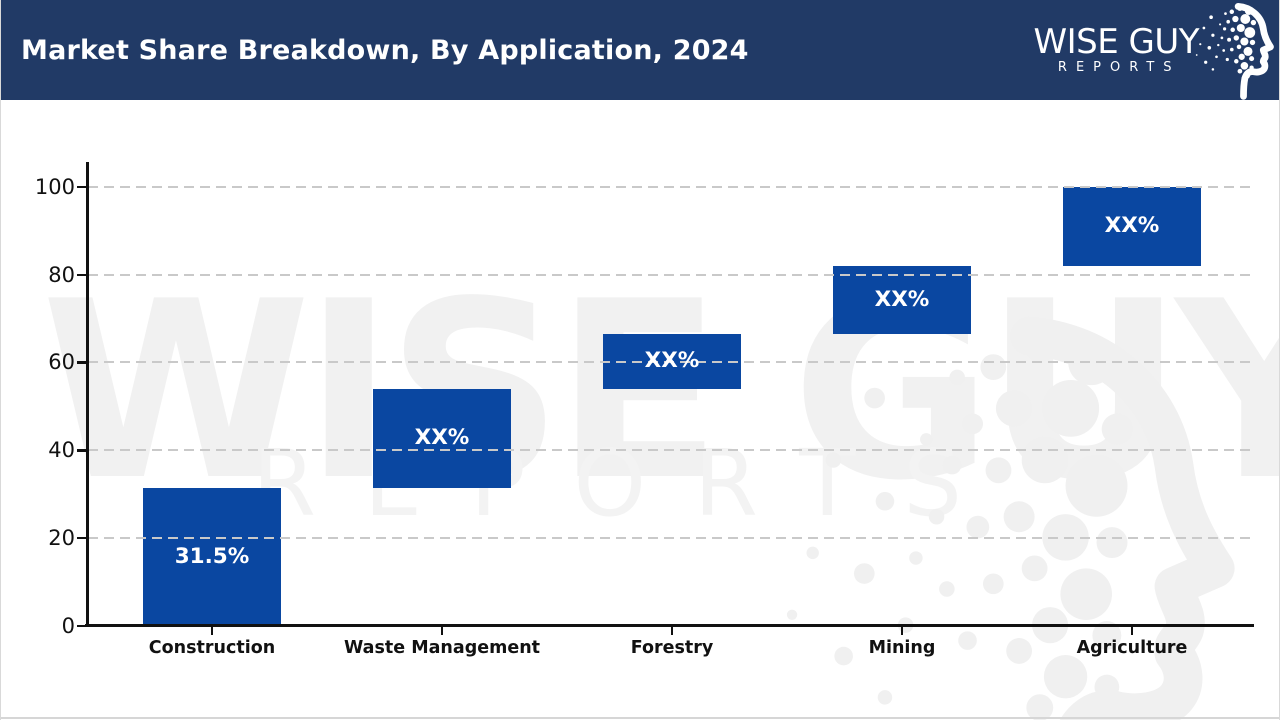  I want to click on gridline-y20, so click(671, 537).